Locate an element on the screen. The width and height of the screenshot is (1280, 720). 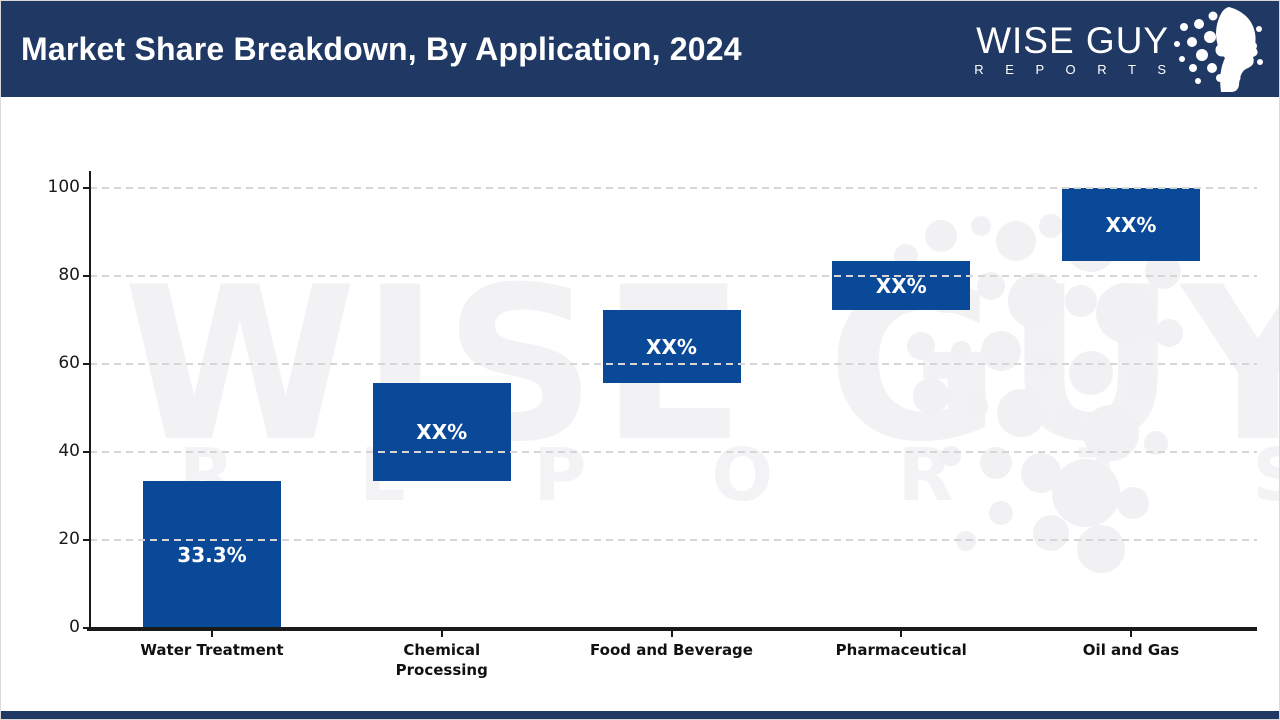
bar-value-label: 33.3% is located at coordinates (212, 554).